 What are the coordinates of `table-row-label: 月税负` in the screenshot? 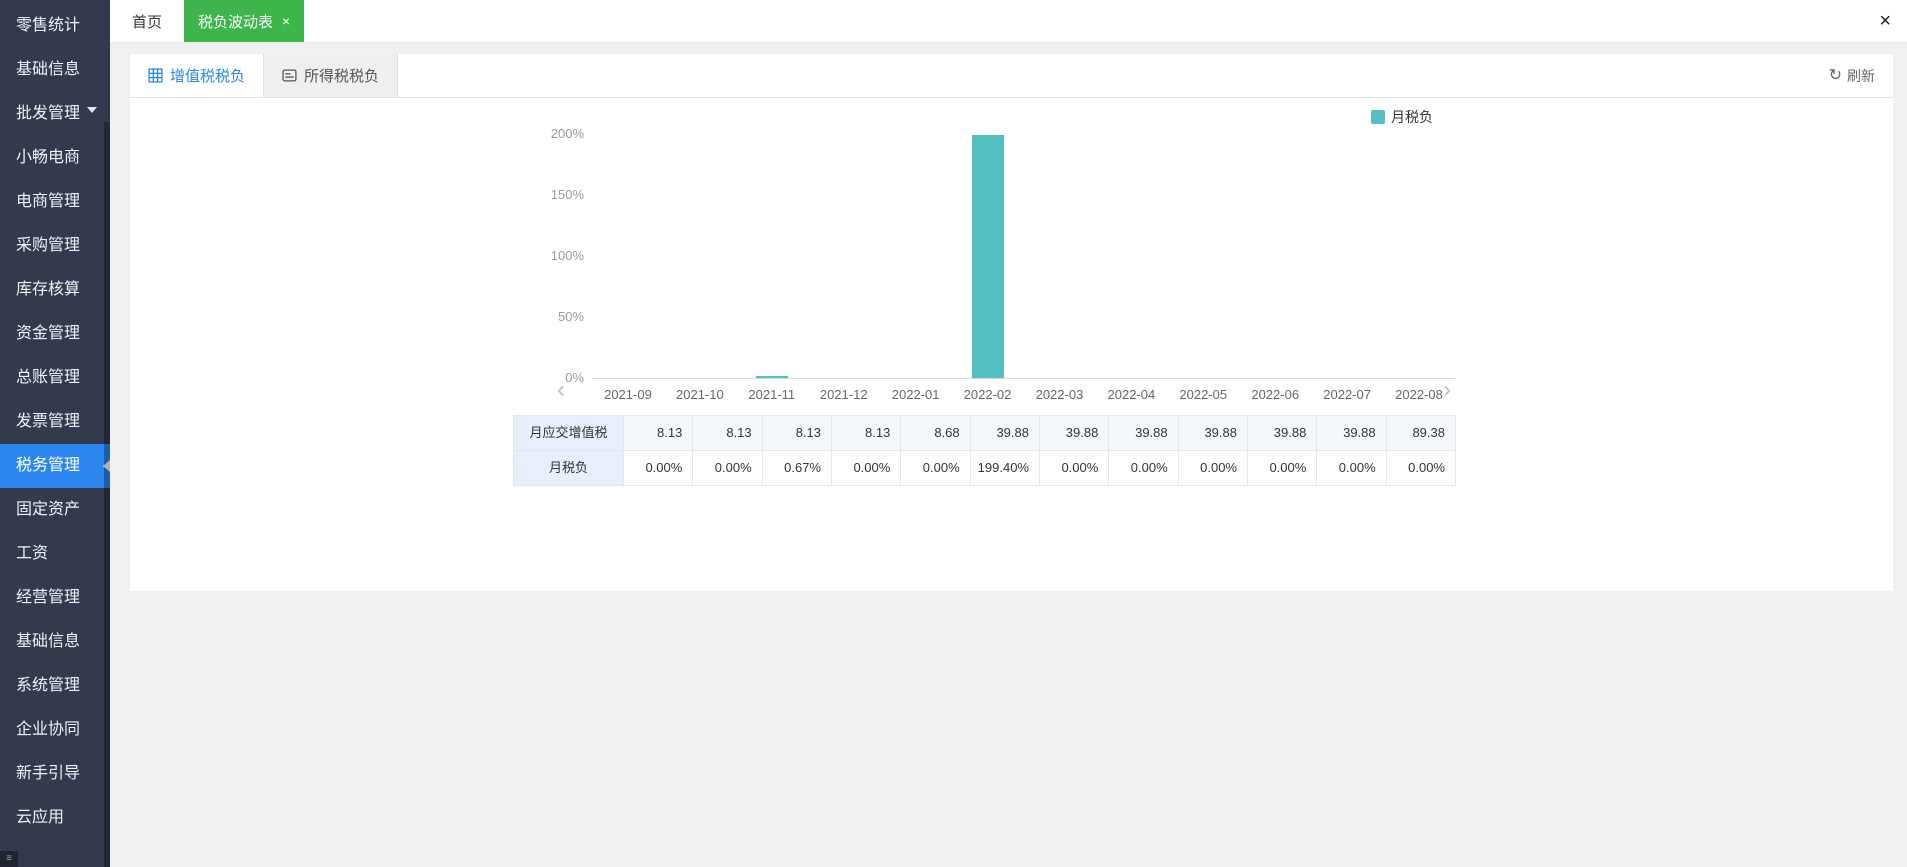 It's located at (569, 468).